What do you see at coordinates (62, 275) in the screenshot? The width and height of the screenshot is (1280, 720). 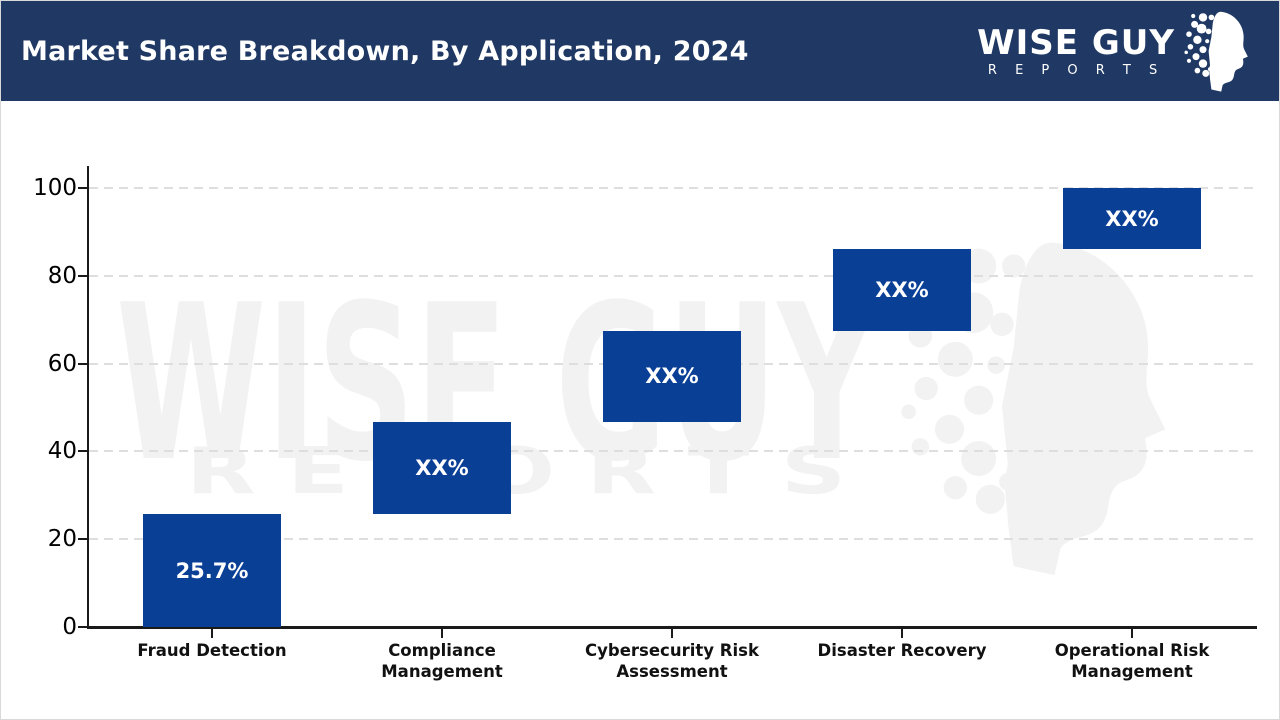 I see `y-axis-tick-label: 80` at bounding box center [62, 275].